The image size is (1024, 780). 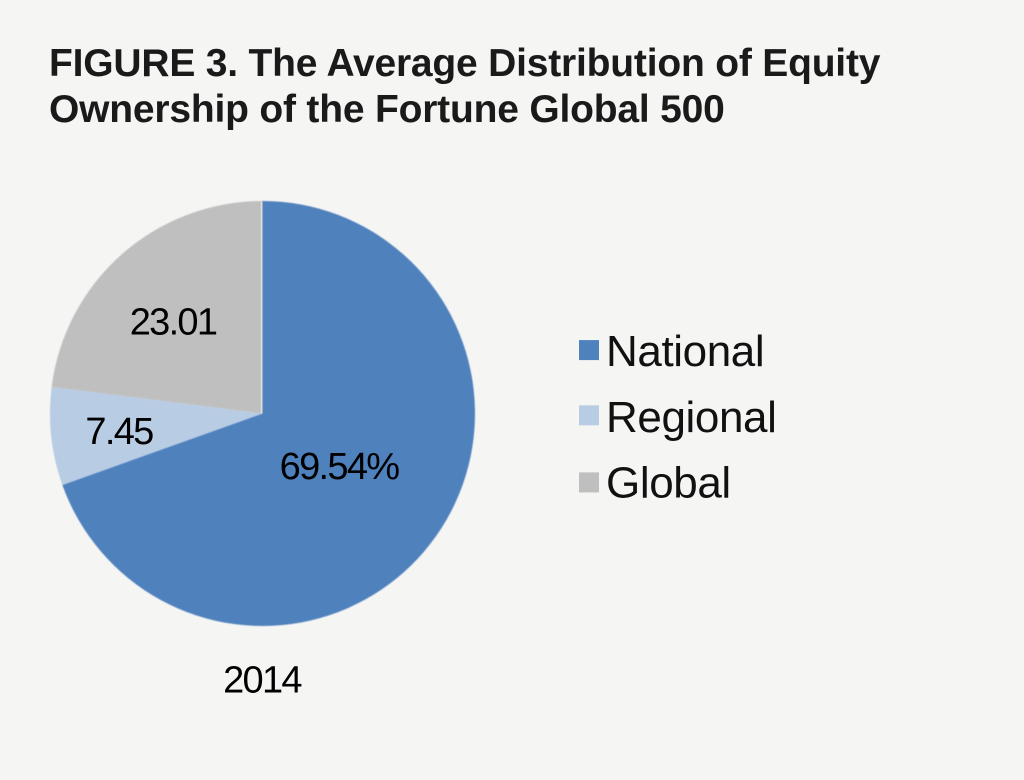 I want to click on svg-text: 2014, so click(x=262, y=681).